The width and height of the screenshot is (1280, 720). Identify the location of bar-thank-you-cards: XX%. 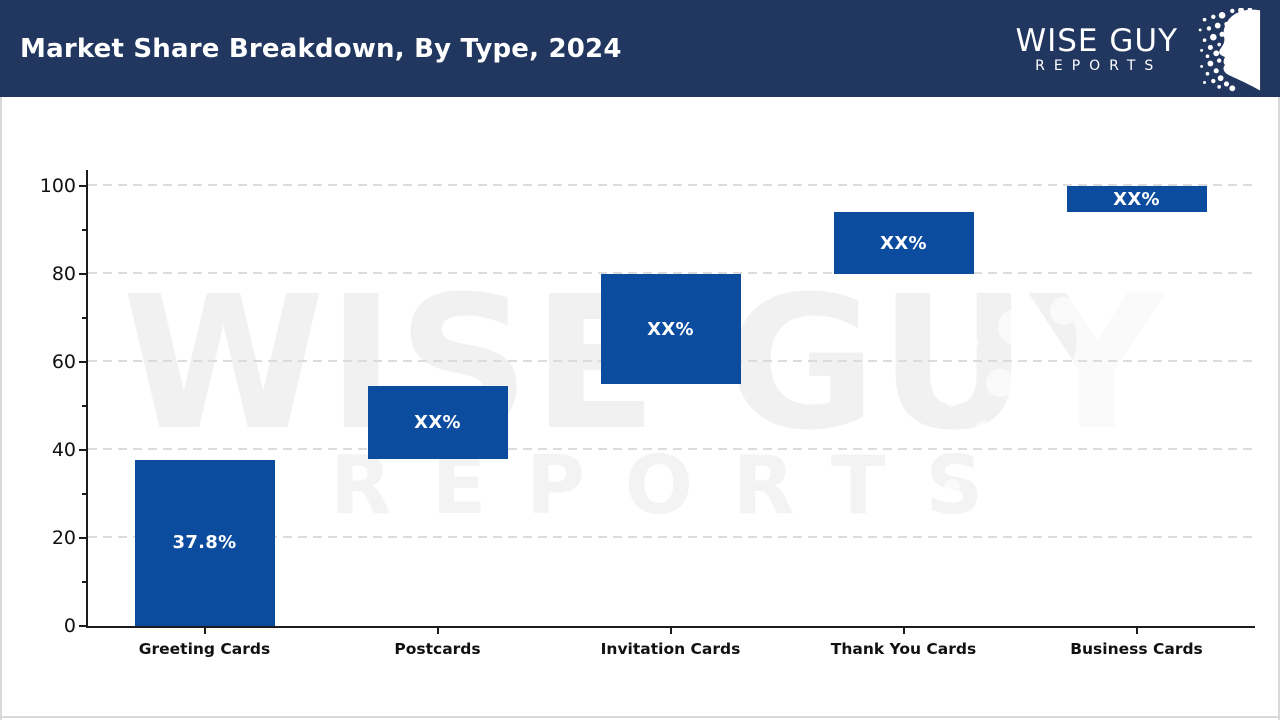
(903, 243).